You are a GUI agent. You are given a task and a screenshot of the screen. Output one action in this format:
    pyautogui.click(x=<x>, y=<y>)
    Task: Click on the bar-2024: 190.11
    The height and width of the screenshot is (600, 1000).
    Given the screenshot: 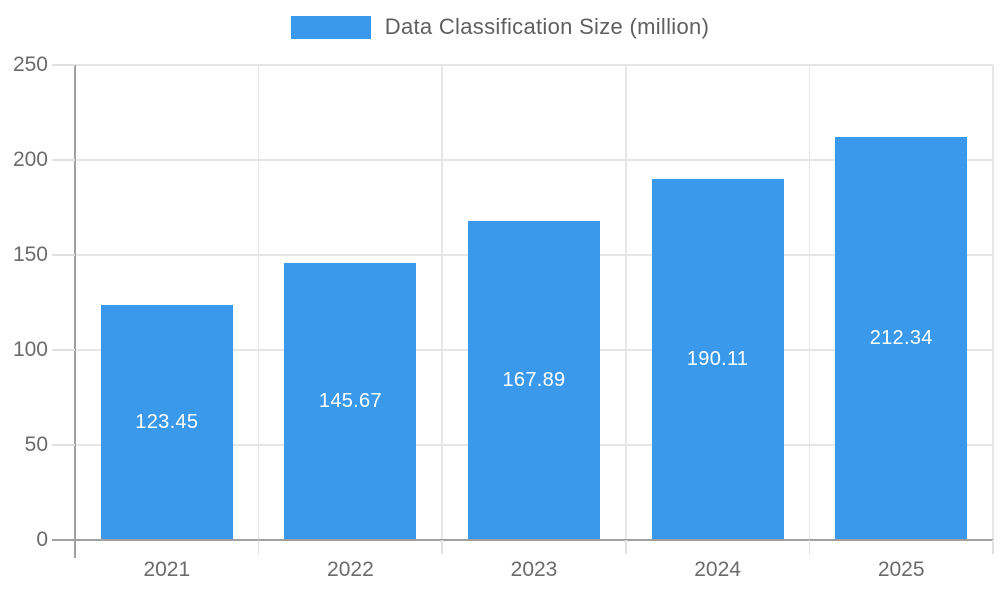 What is the action you would take?
    pyautogui.click(x=717, y=359)
    